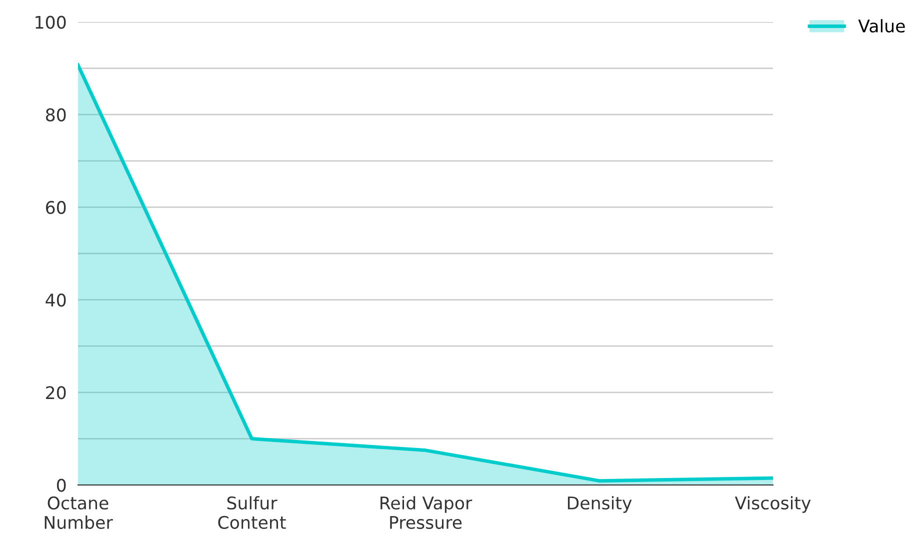 The image size is (923, 557). Describe the element at coordinates (61, 485) in the screenshot. I see `y-tick-label: 0` at that location.